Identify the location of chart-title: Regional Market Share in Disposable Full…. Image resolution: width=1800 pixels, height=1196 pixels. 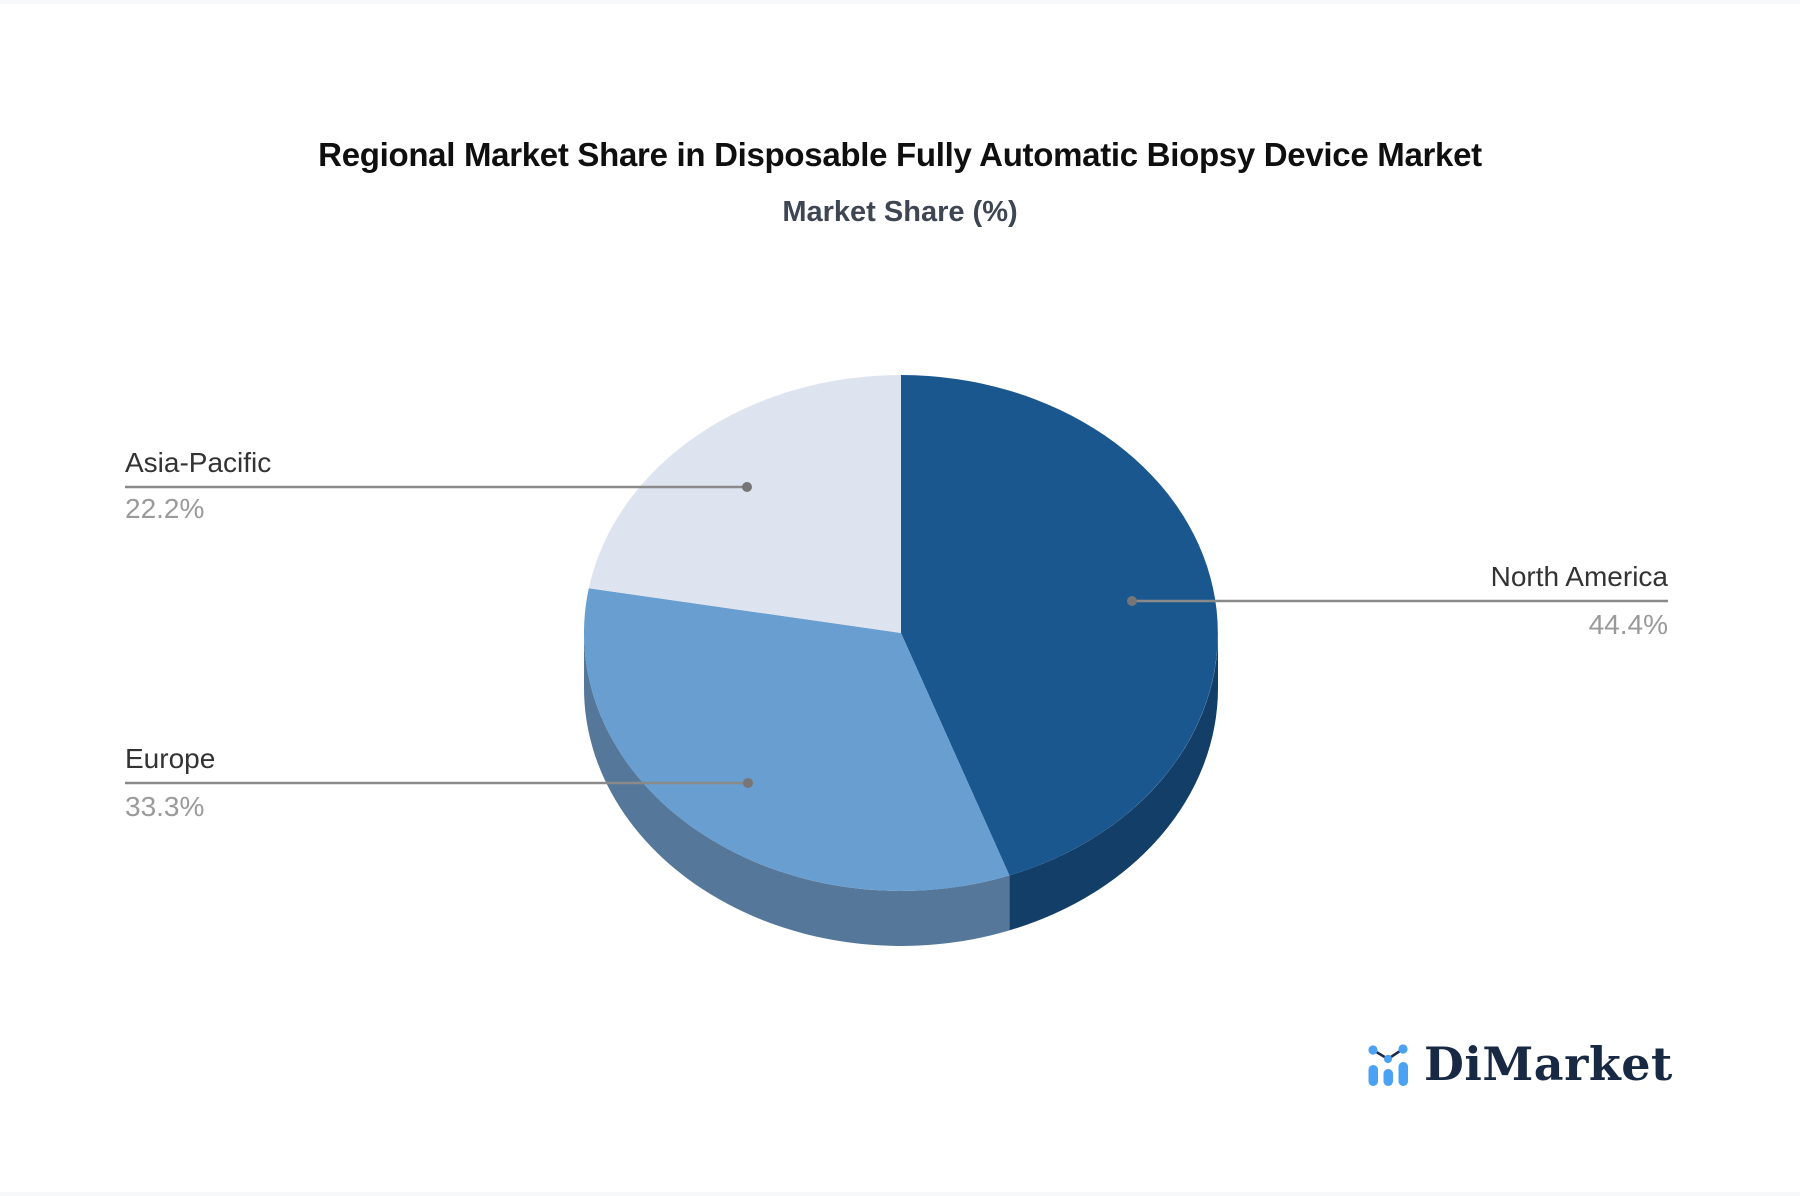
(900, 154).